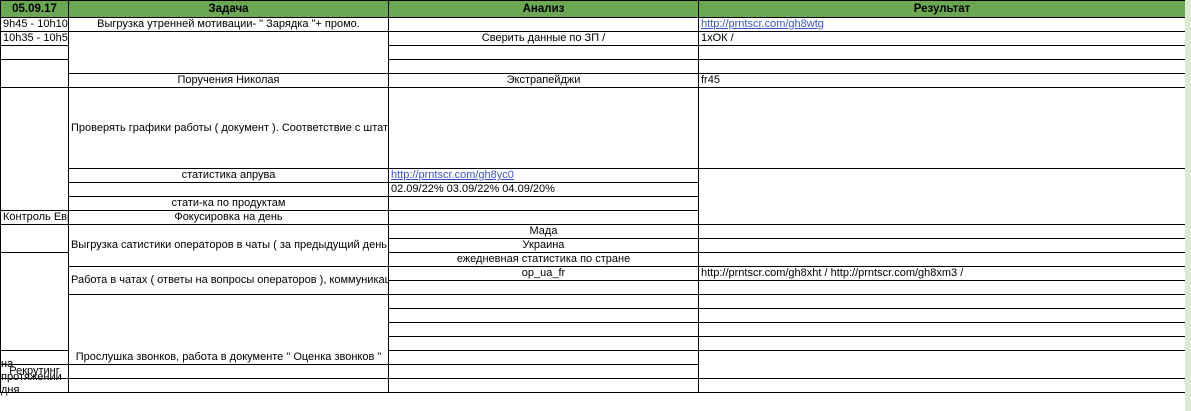 The width and height of the screenshot is (1191, 411). Describe the element at coordinates (942, 9) in the screenshot. I see `header-result: Результат` at that location.